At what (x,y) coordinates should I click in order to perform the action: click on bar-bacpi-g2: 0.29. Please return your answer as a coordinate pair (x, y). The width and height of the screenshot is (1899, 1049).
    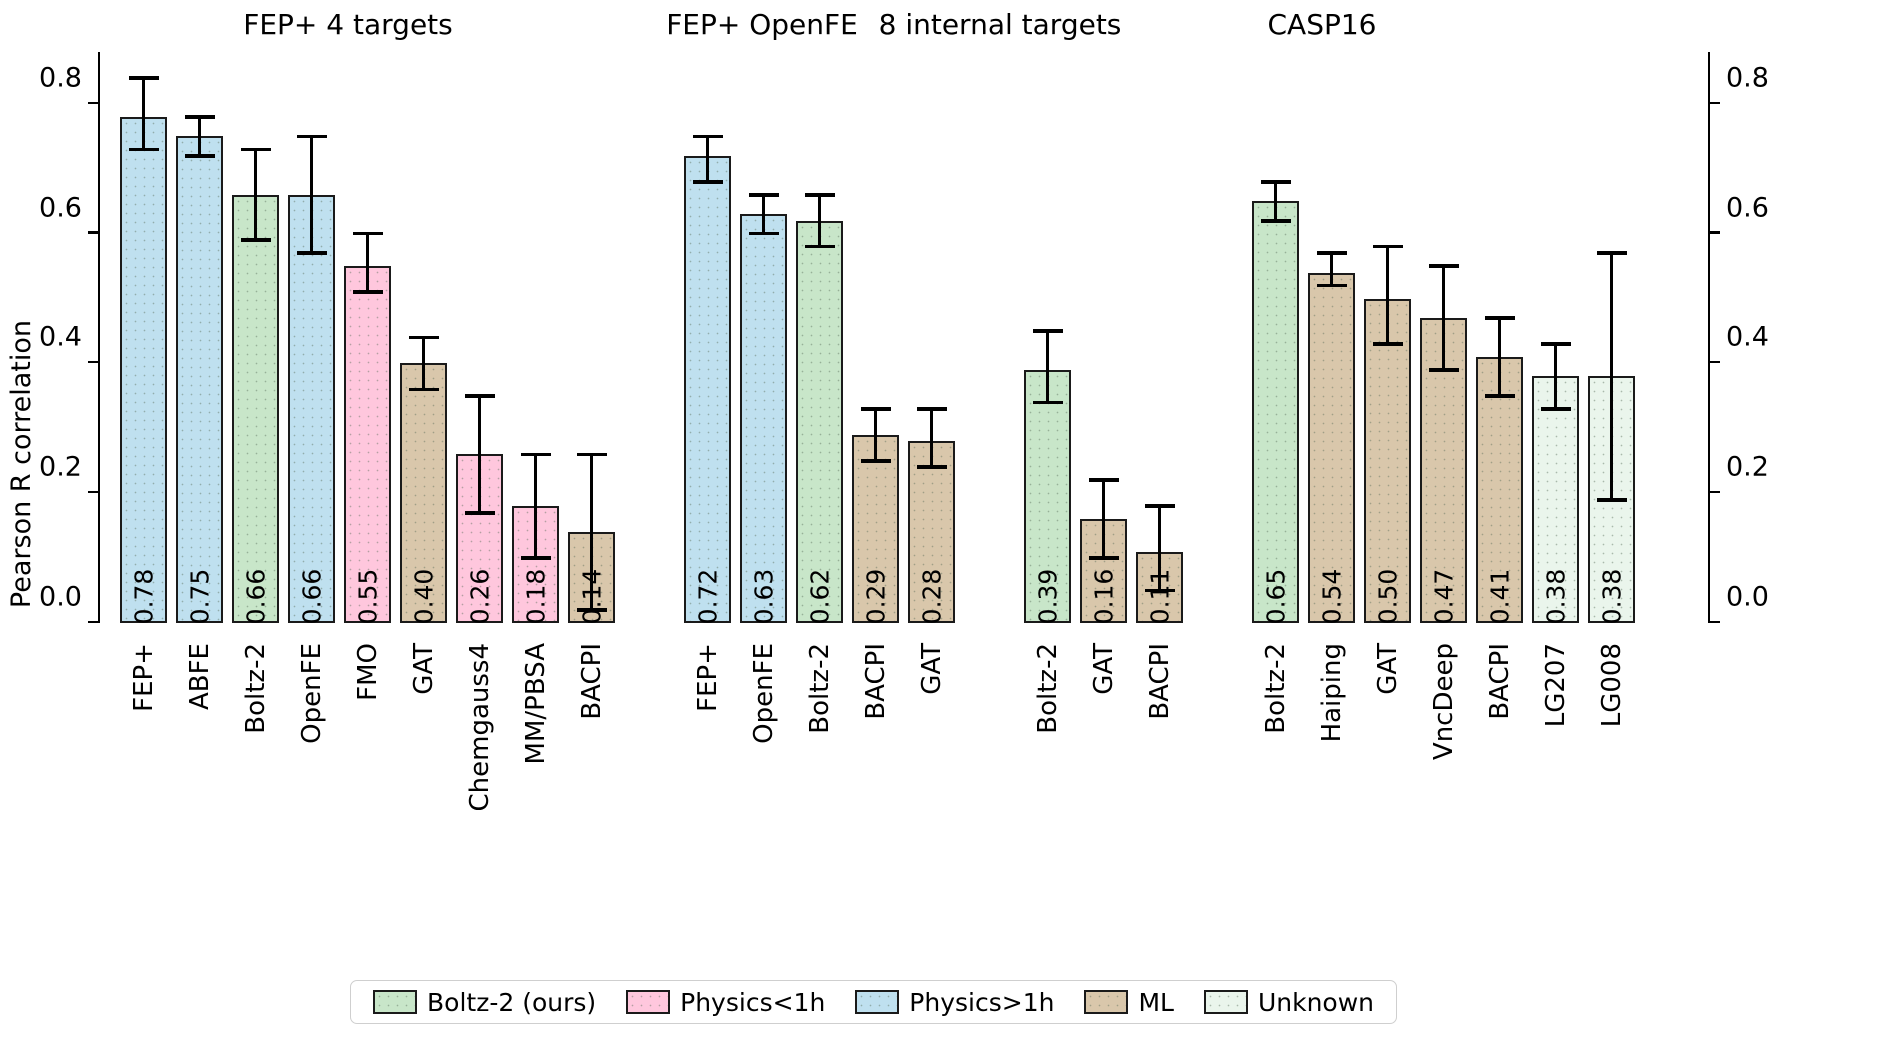
    Looking at the image, I should click on (875, 529).